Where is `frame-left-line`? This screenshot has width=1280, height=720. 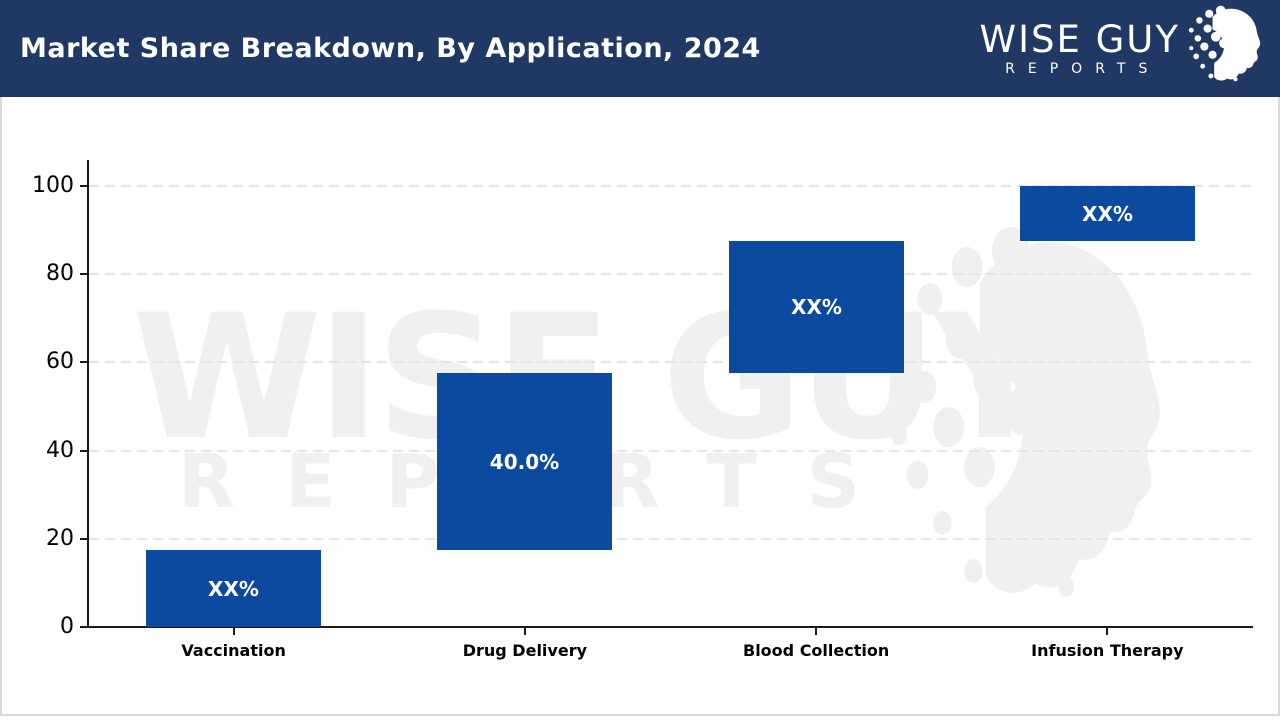
frame-left-line is located at coordinates (1, 406).